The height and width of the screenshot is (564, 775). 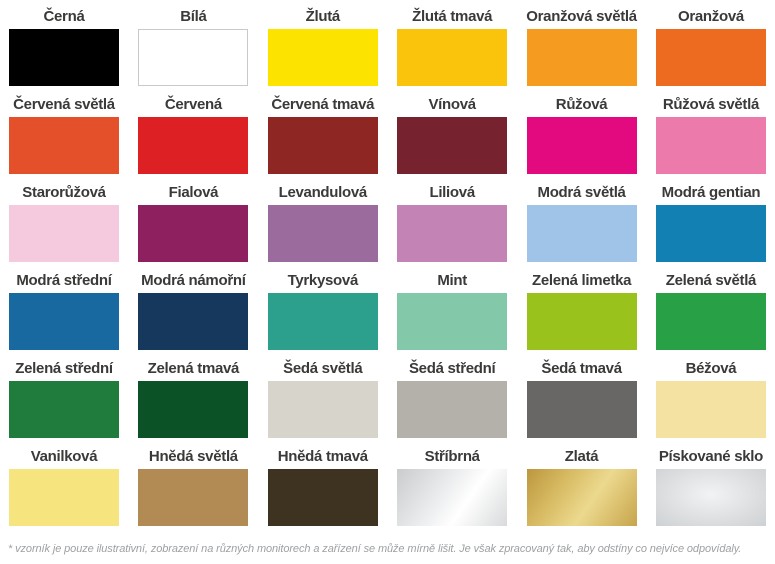 I want to click on swatch-cell-zelena-stredni: Zelená střední, so click(x=64, y=398).